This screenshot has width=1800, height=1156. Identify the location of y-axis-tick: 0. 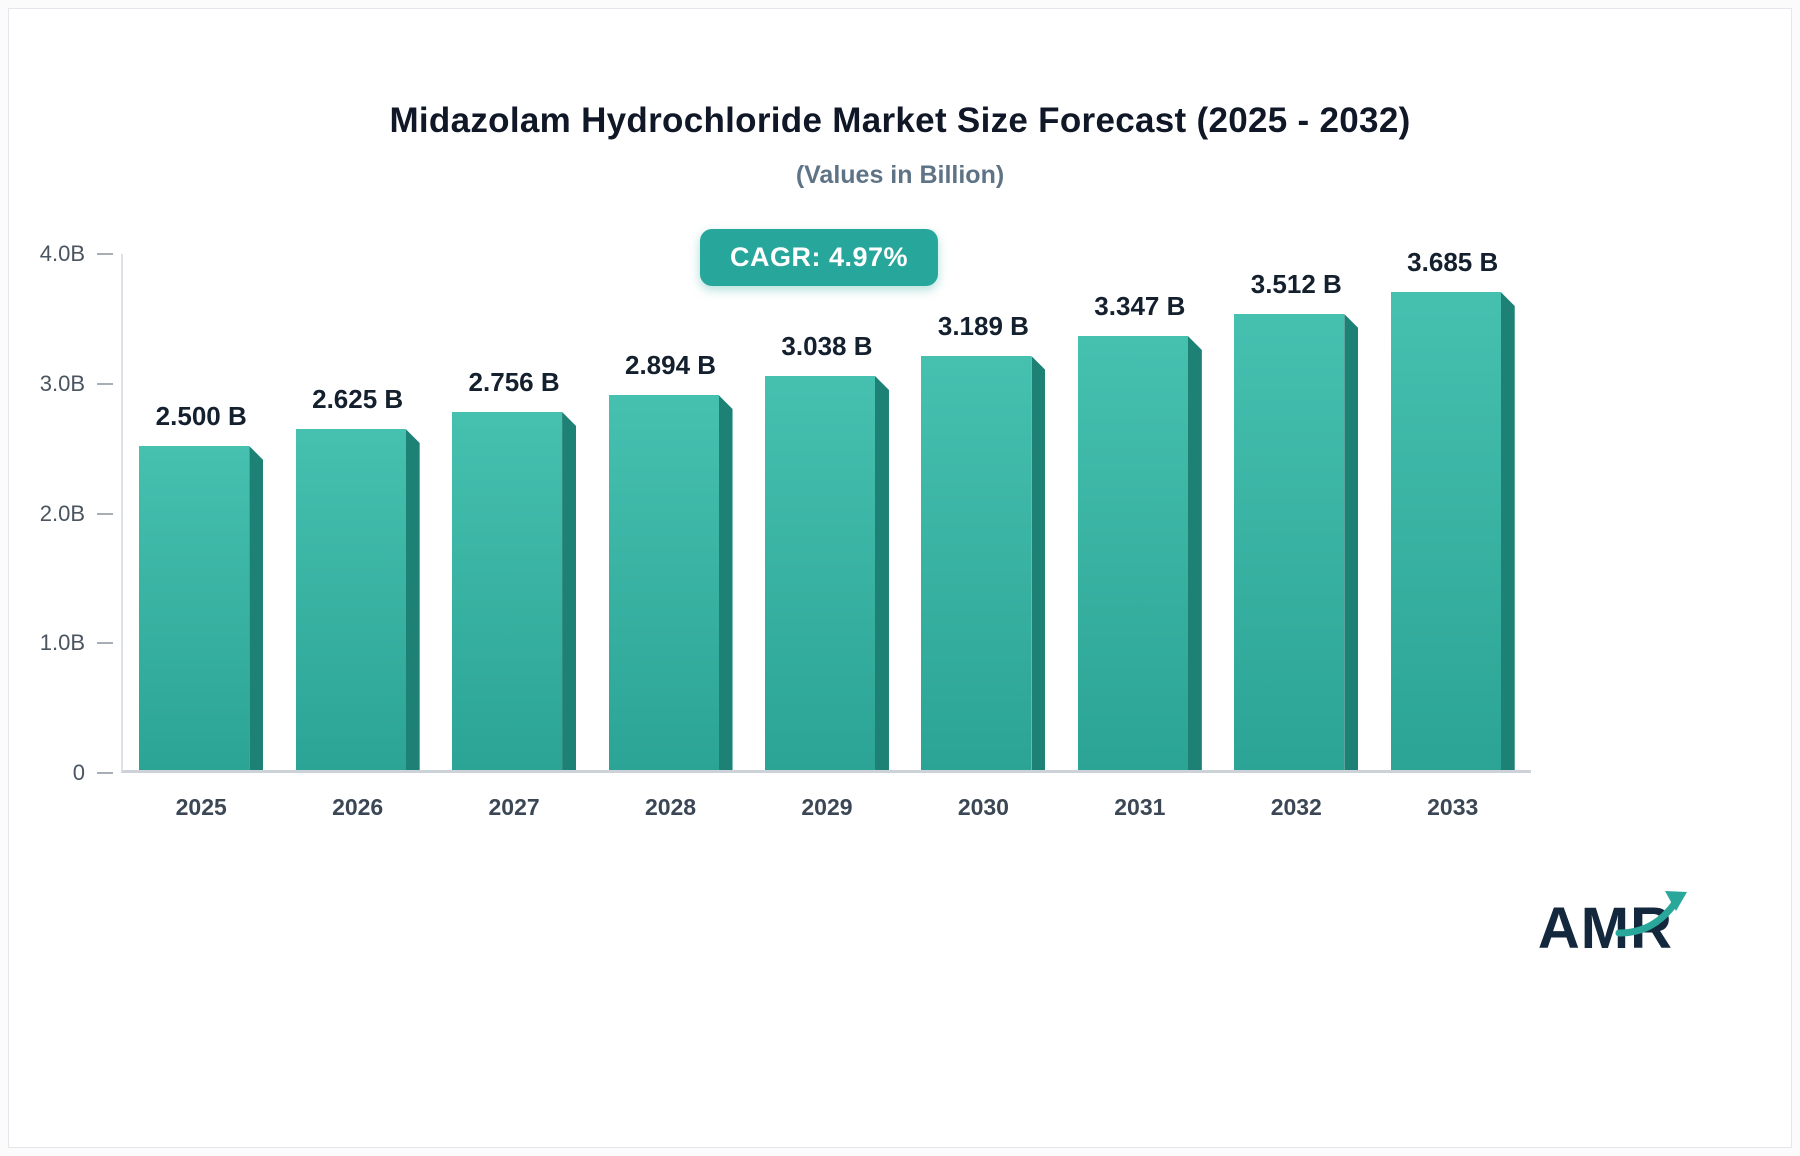
(61, 773).